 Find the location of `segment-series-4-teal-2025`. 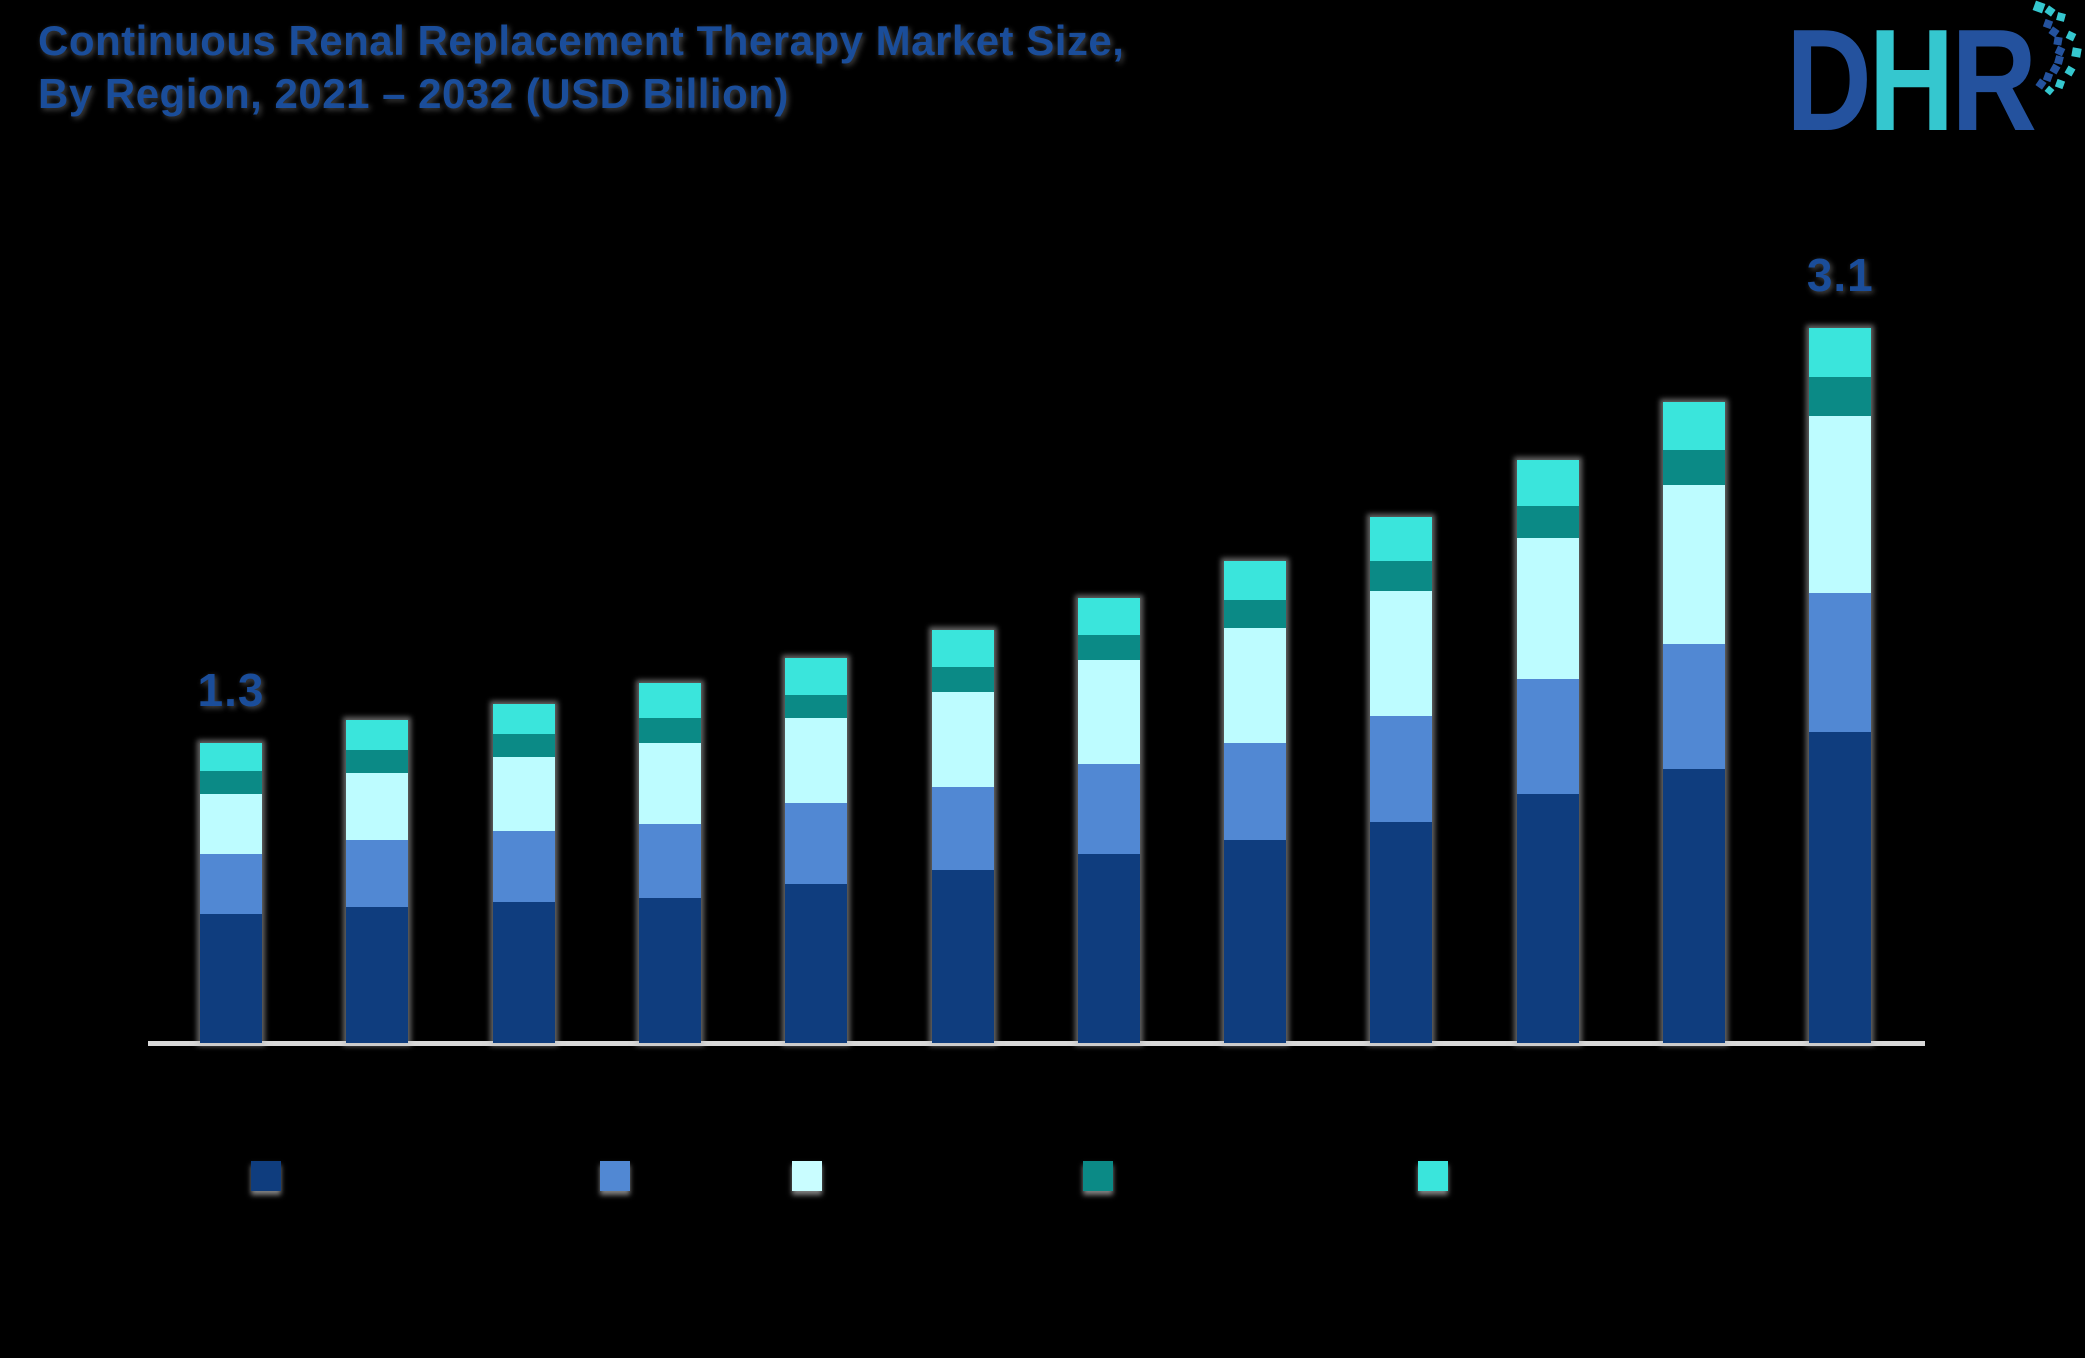

segment-series-4-teal-2025 is located at coordinates (816, 706).